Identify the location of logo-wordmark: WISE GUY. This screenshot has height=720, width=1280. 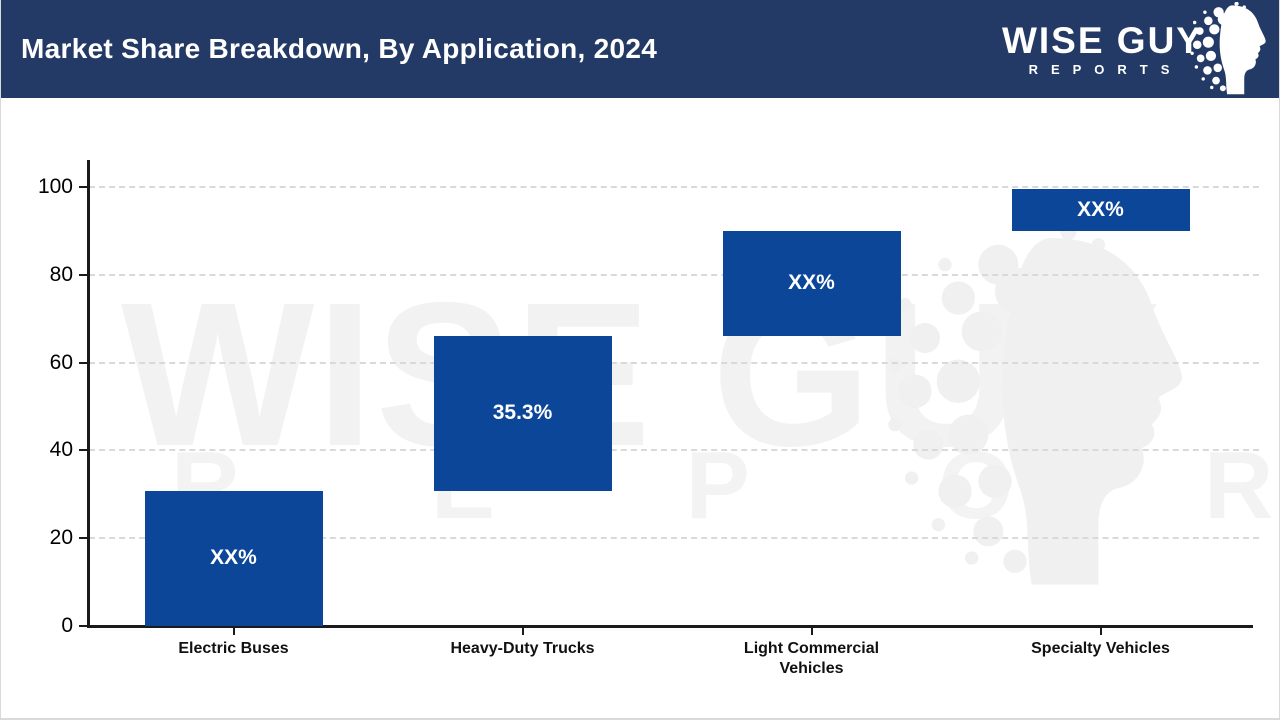
(1102, 40).